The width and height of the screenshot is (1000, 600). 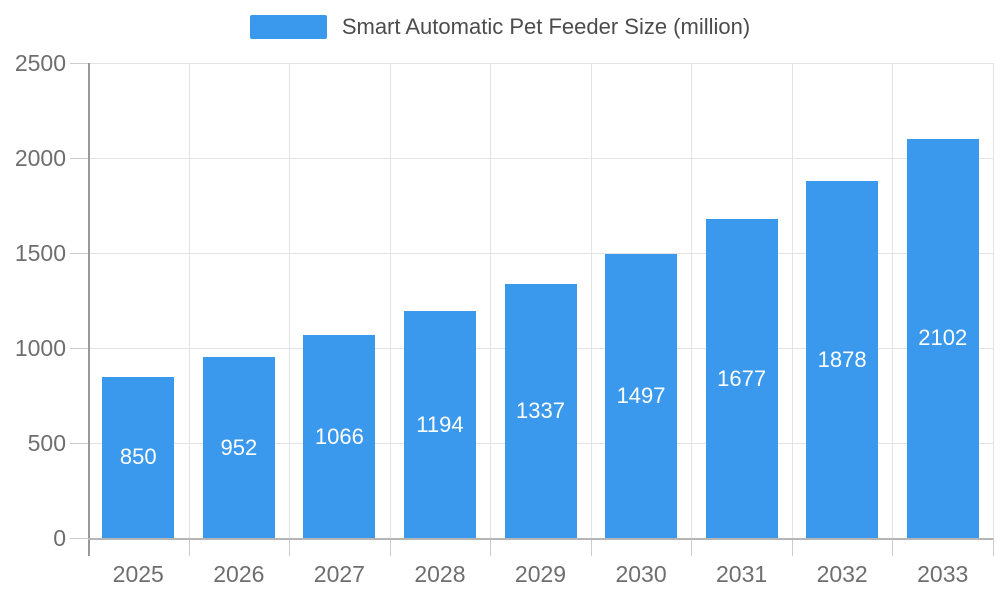 What do you see at coordinates (46, 443) in the screenshot?
I see `y-axis-tick-label: 500` at bounding box center [46, 443].